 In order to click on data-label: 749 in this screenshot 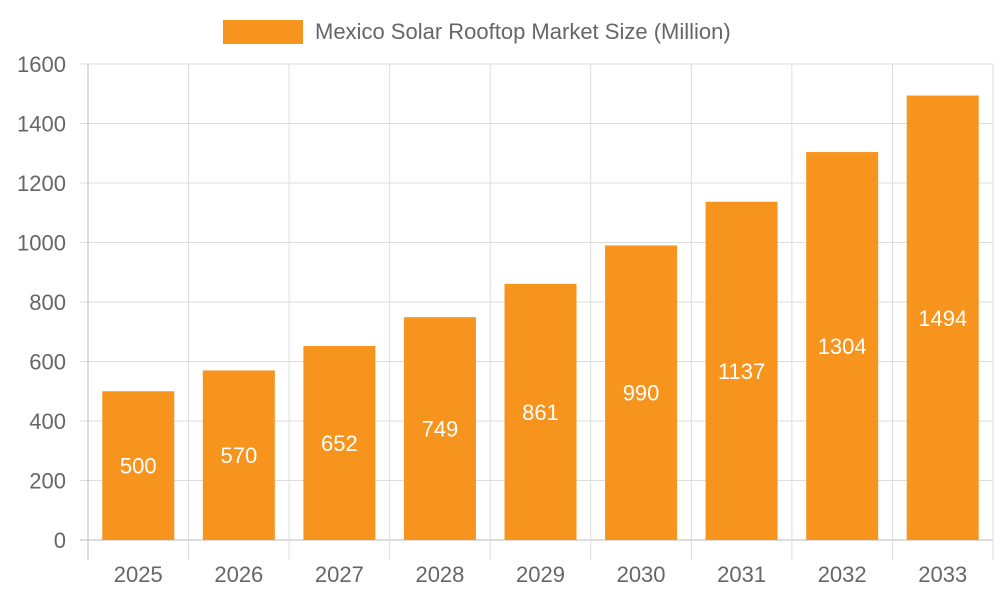, I will do `click(440, 429)`.